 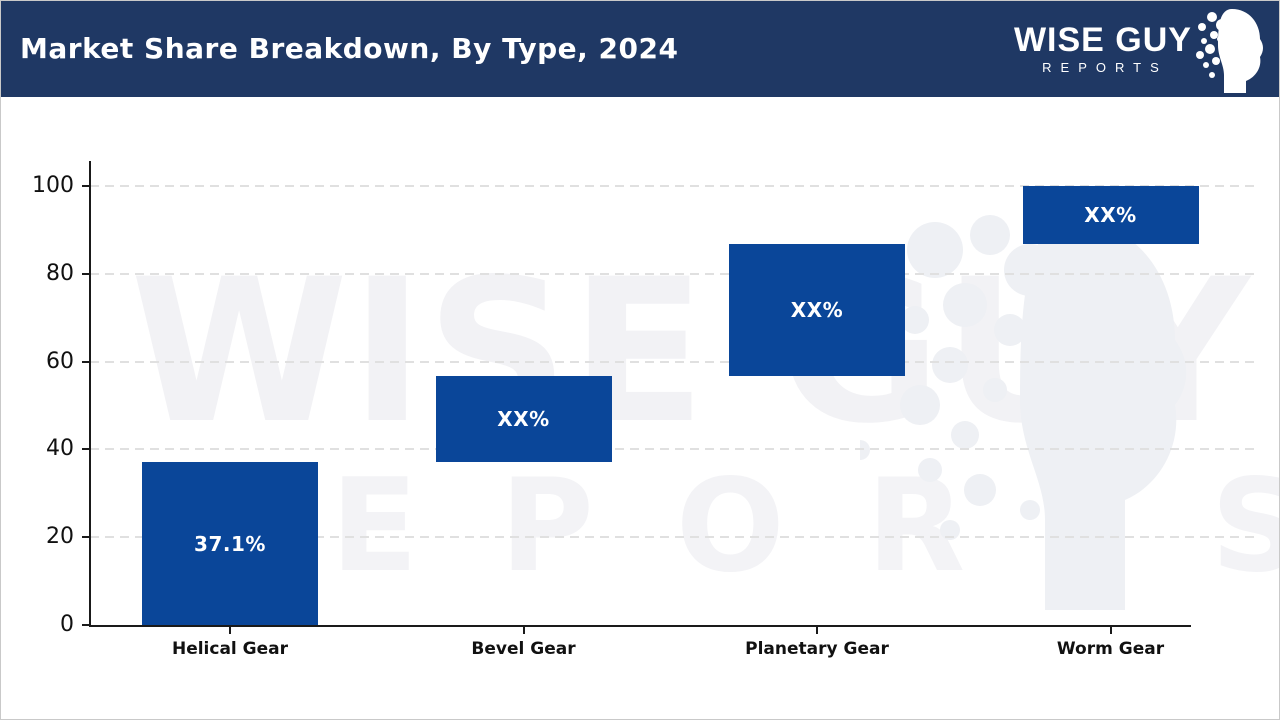 I want to click on x-tick-label: Helical Gear, so click(x=230, y=649).